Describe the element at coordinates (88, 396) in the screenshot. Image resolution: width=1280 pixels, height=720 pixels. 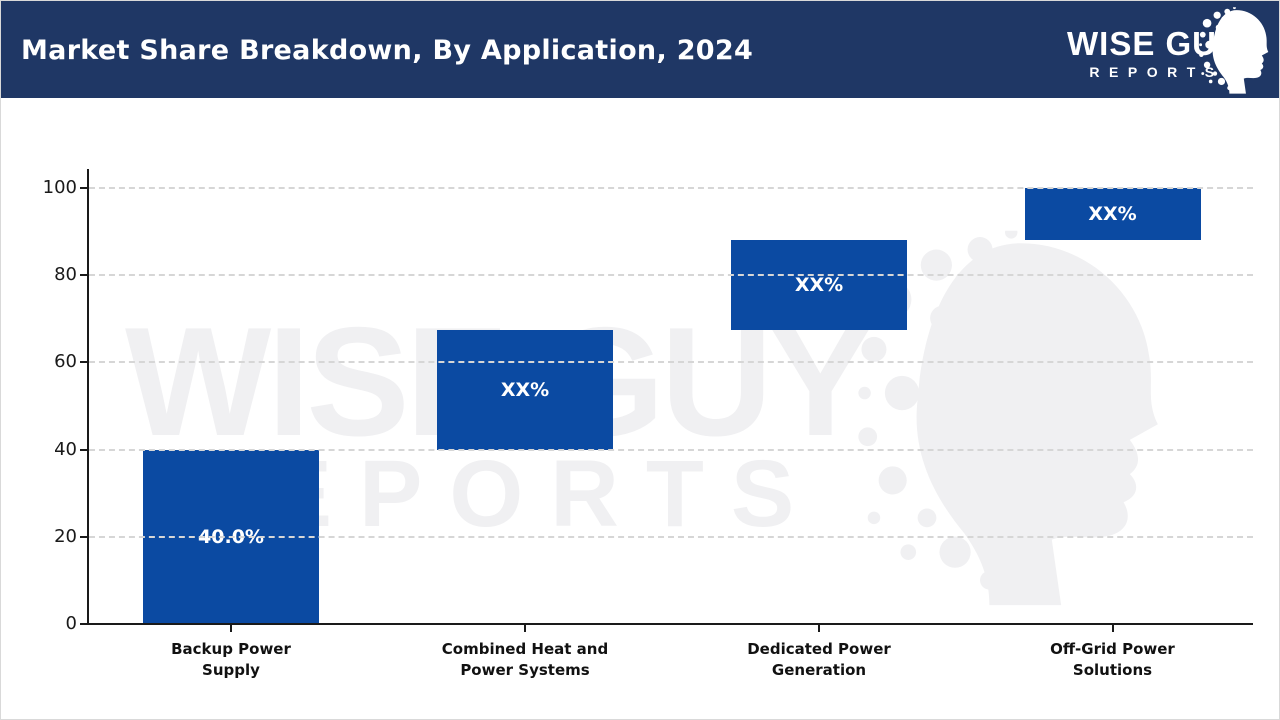
I see `y-axis-line` at that location.